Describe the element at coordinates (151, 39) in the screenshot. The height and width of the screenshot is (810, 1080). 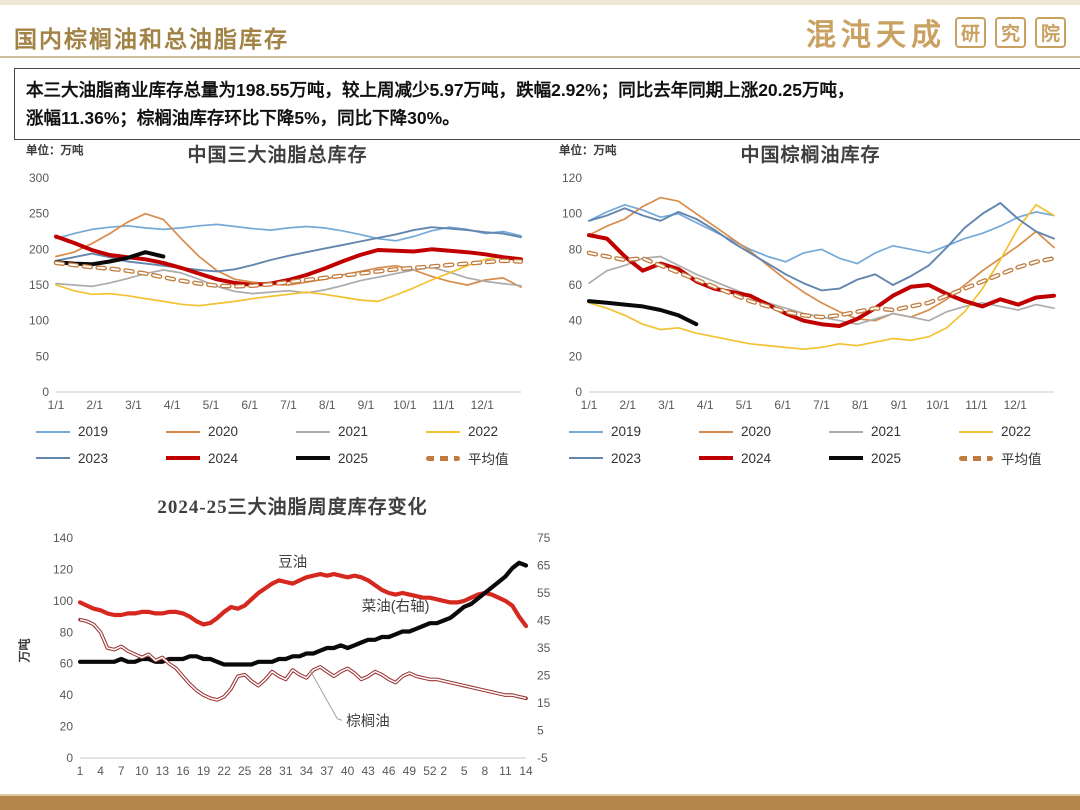
I see `page-title: 国内棕榈油和总油脂库存` at that location.